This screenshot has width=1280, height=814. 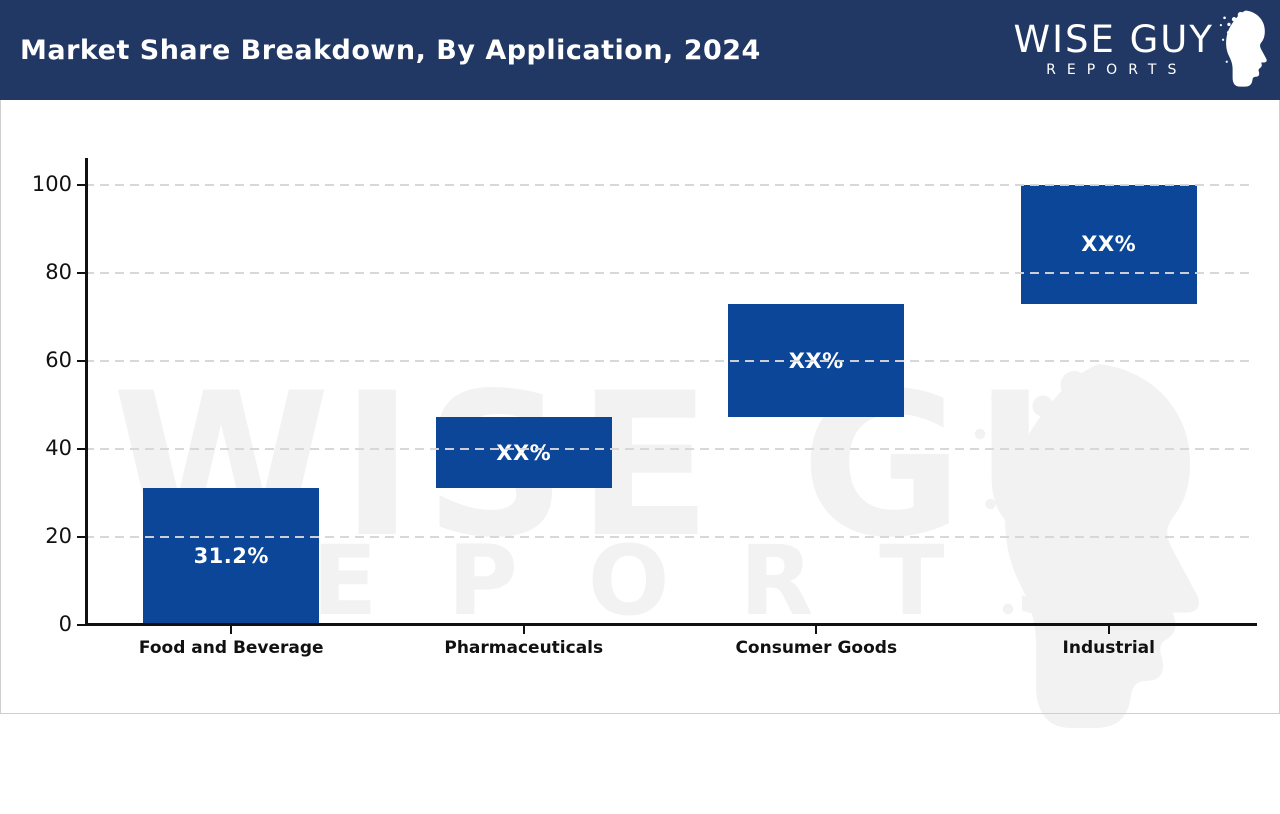 What do you see at coordinates (816, 648) in the screenshot?
I see `x-tick-label-consumer-goods: Consumer Goods` at bounding box center [816, 648].